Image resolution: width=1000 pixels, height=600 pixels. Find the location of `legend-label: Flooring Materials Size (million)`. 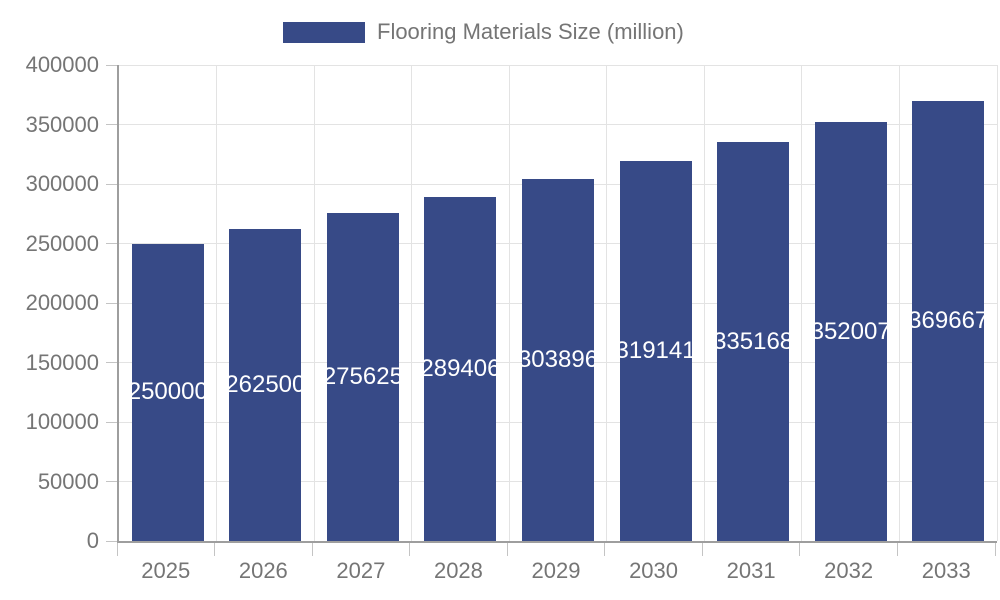

legend-label: Flooring Materials Size (million) is located at coordinates (530, 31).